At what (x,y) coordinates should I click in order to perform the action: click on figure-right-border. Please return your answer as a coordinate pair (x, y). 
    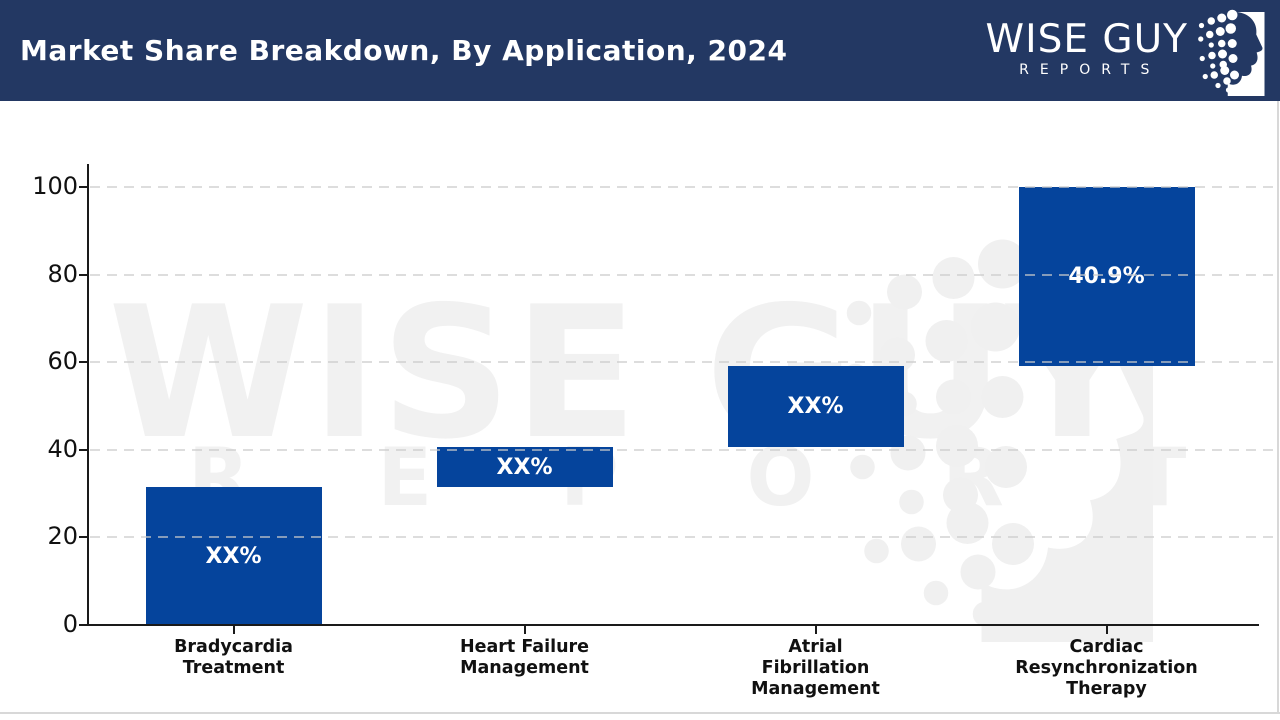
    Looking at the image, I should click on (1278, 407).